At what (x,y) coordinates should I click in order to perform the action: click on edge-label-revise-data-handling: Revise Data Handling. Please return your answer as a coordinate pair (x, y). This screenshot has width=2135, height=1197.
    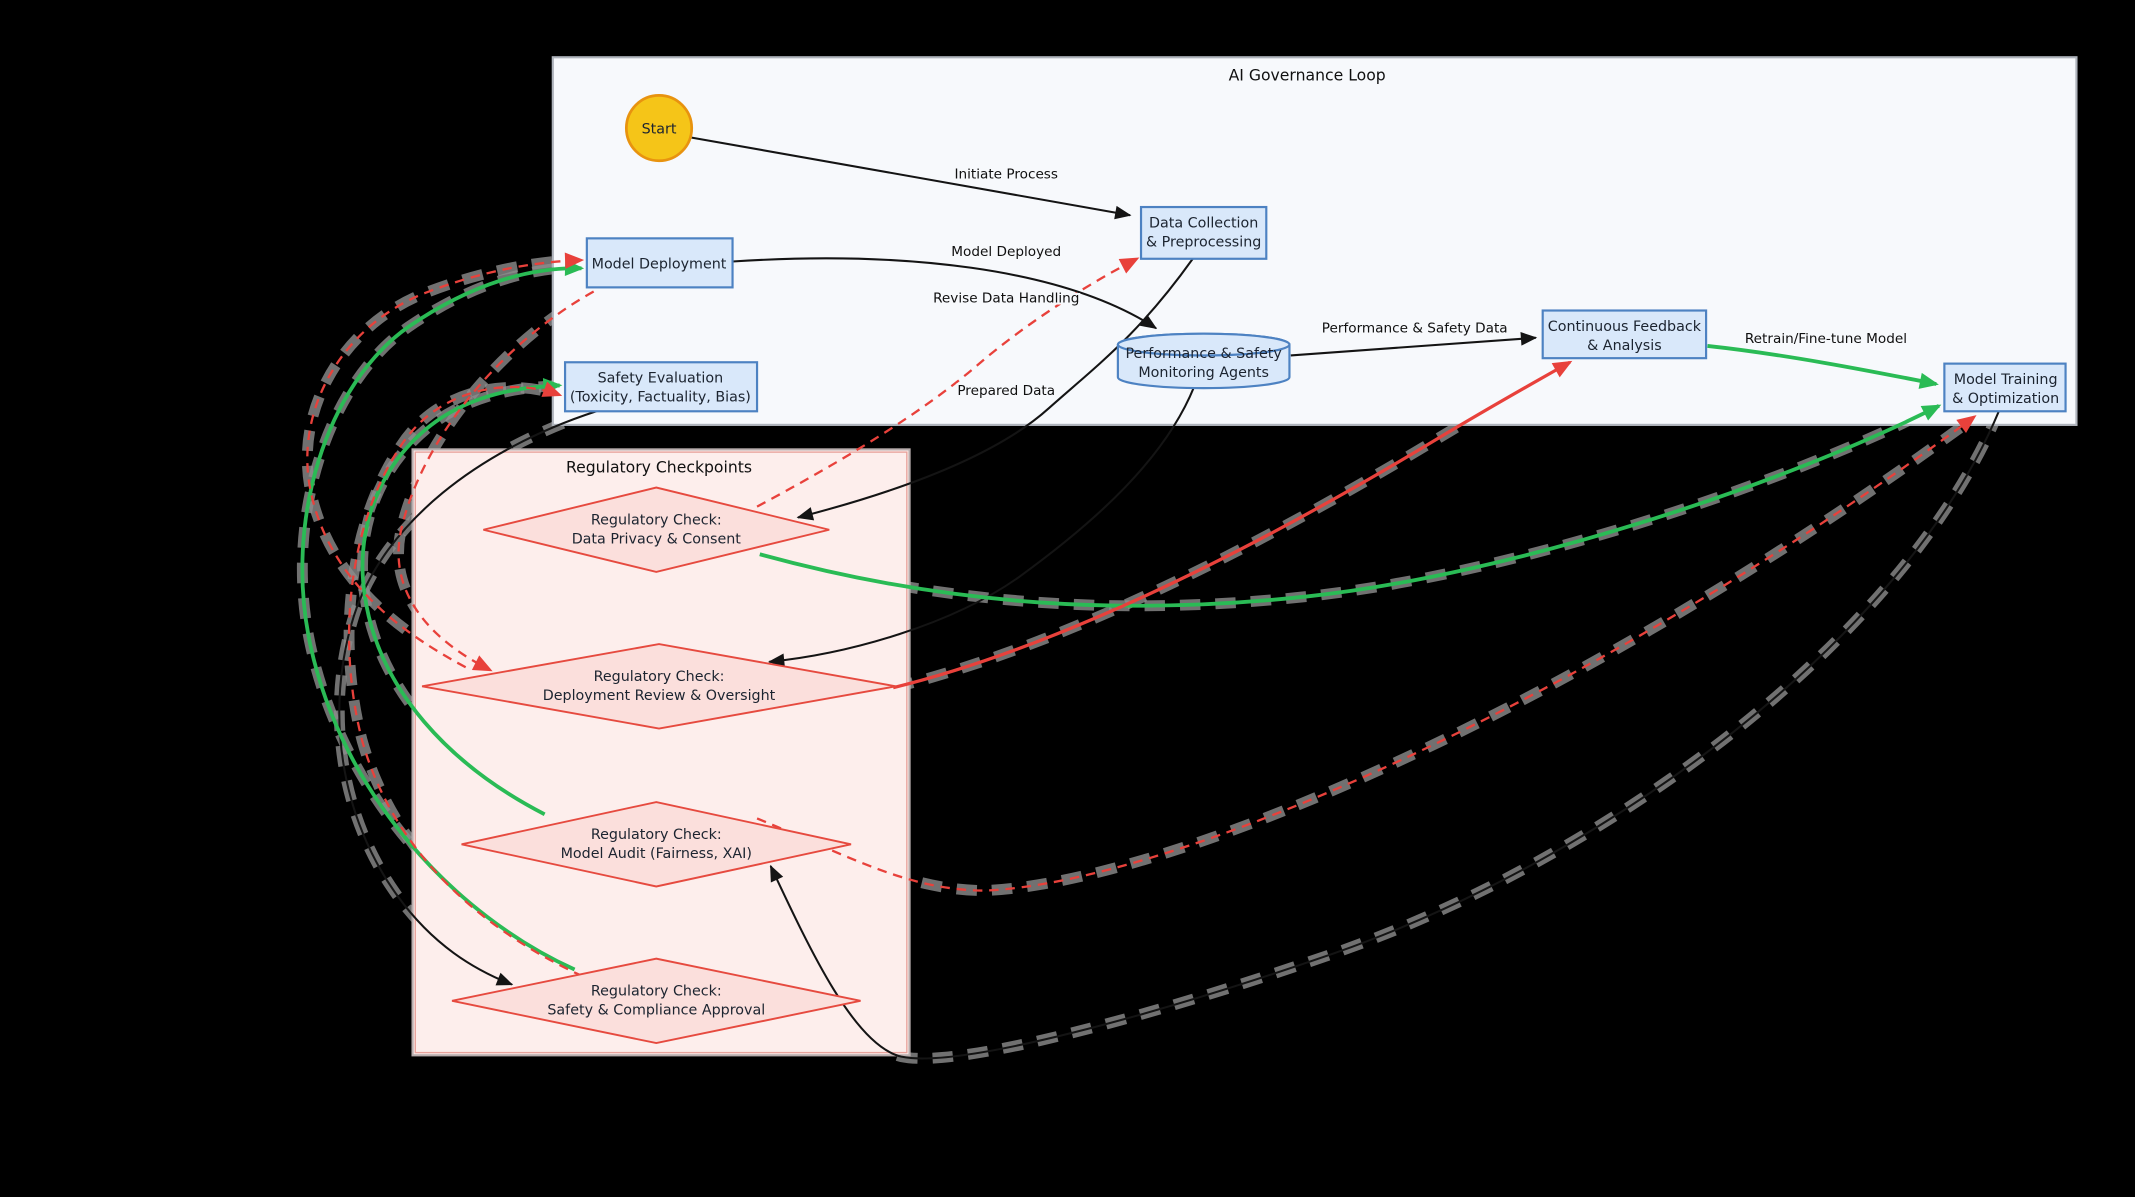
    Looking at the image, I should click on (1006, 298).